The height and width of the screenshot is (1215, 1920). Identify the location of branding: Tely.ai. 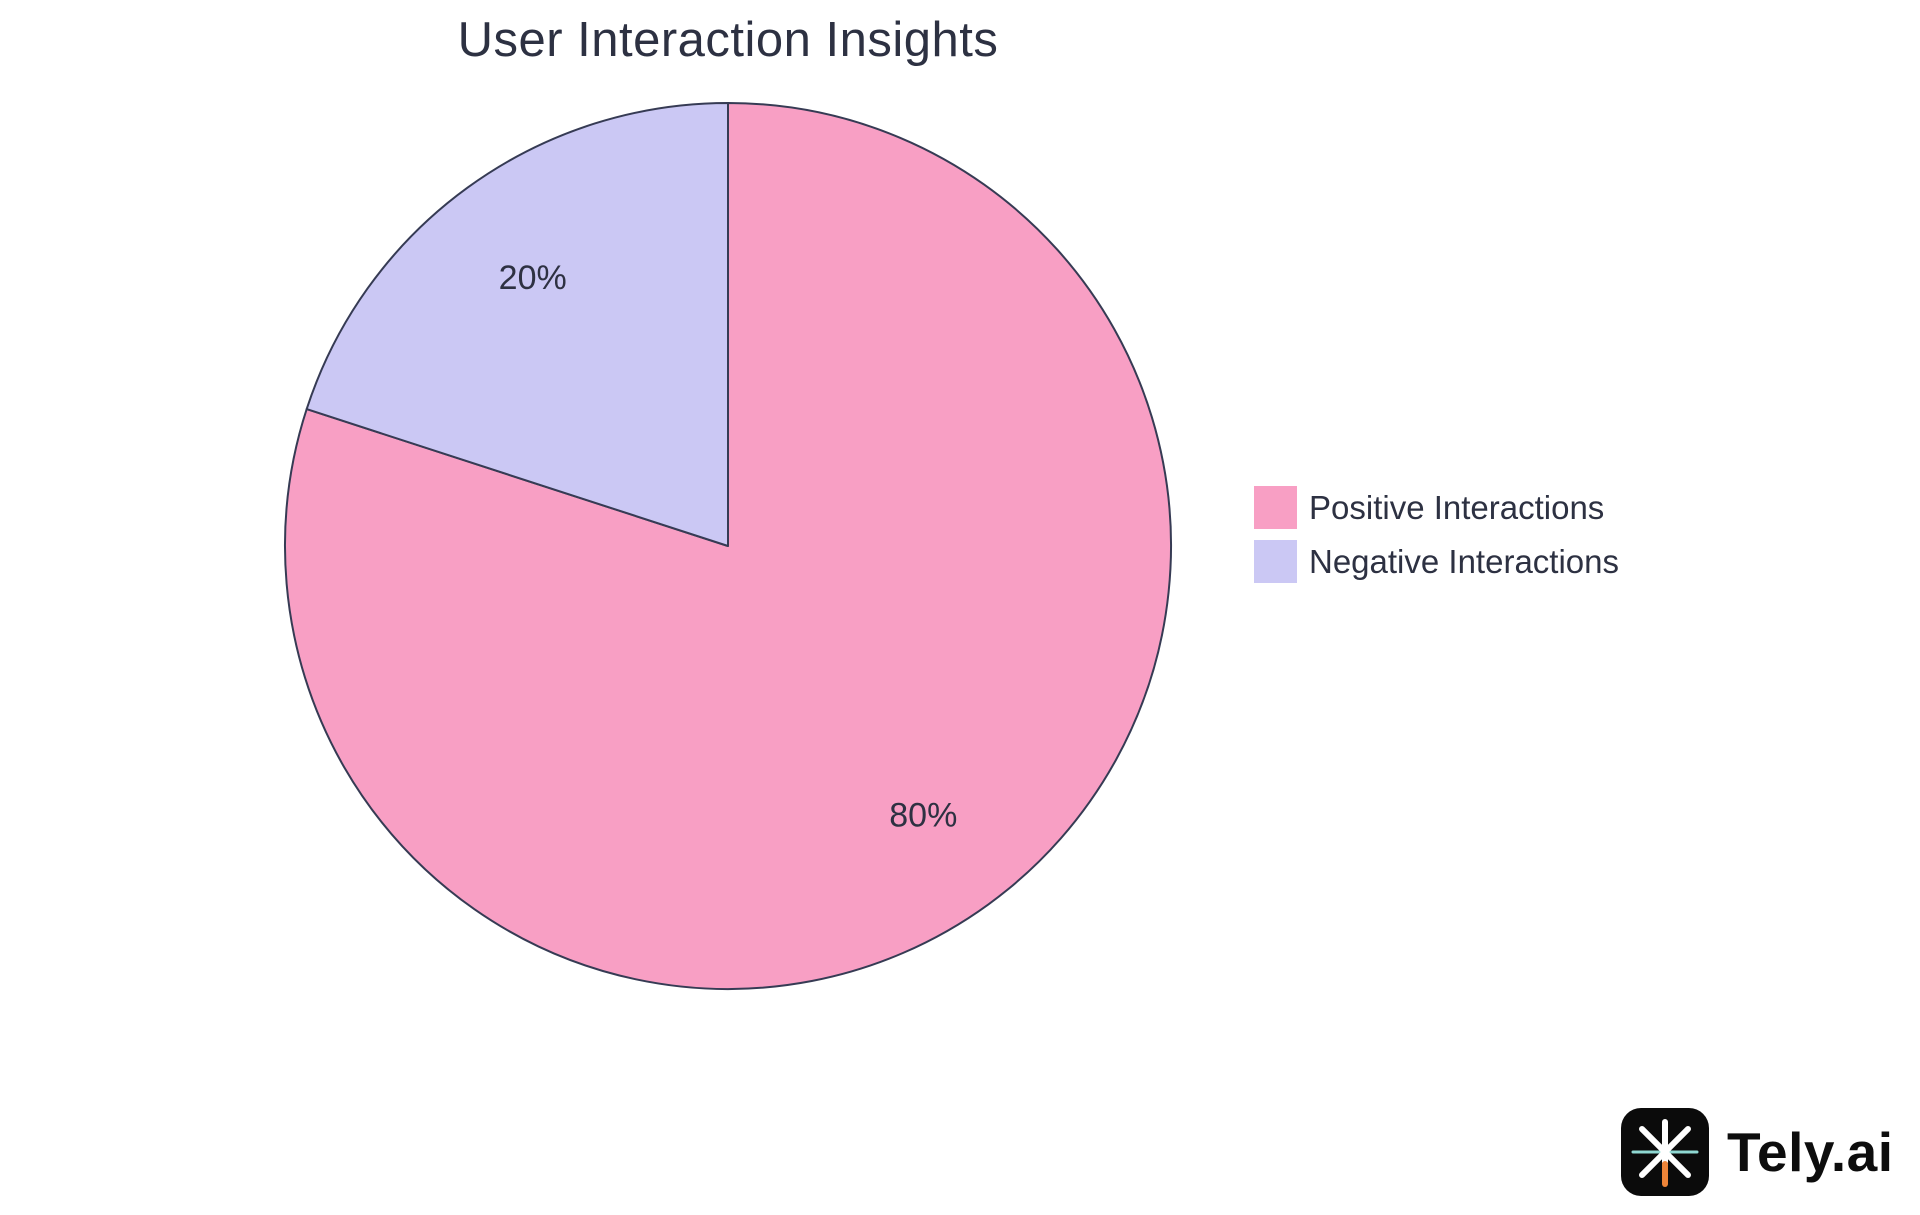
(1757, 1152).